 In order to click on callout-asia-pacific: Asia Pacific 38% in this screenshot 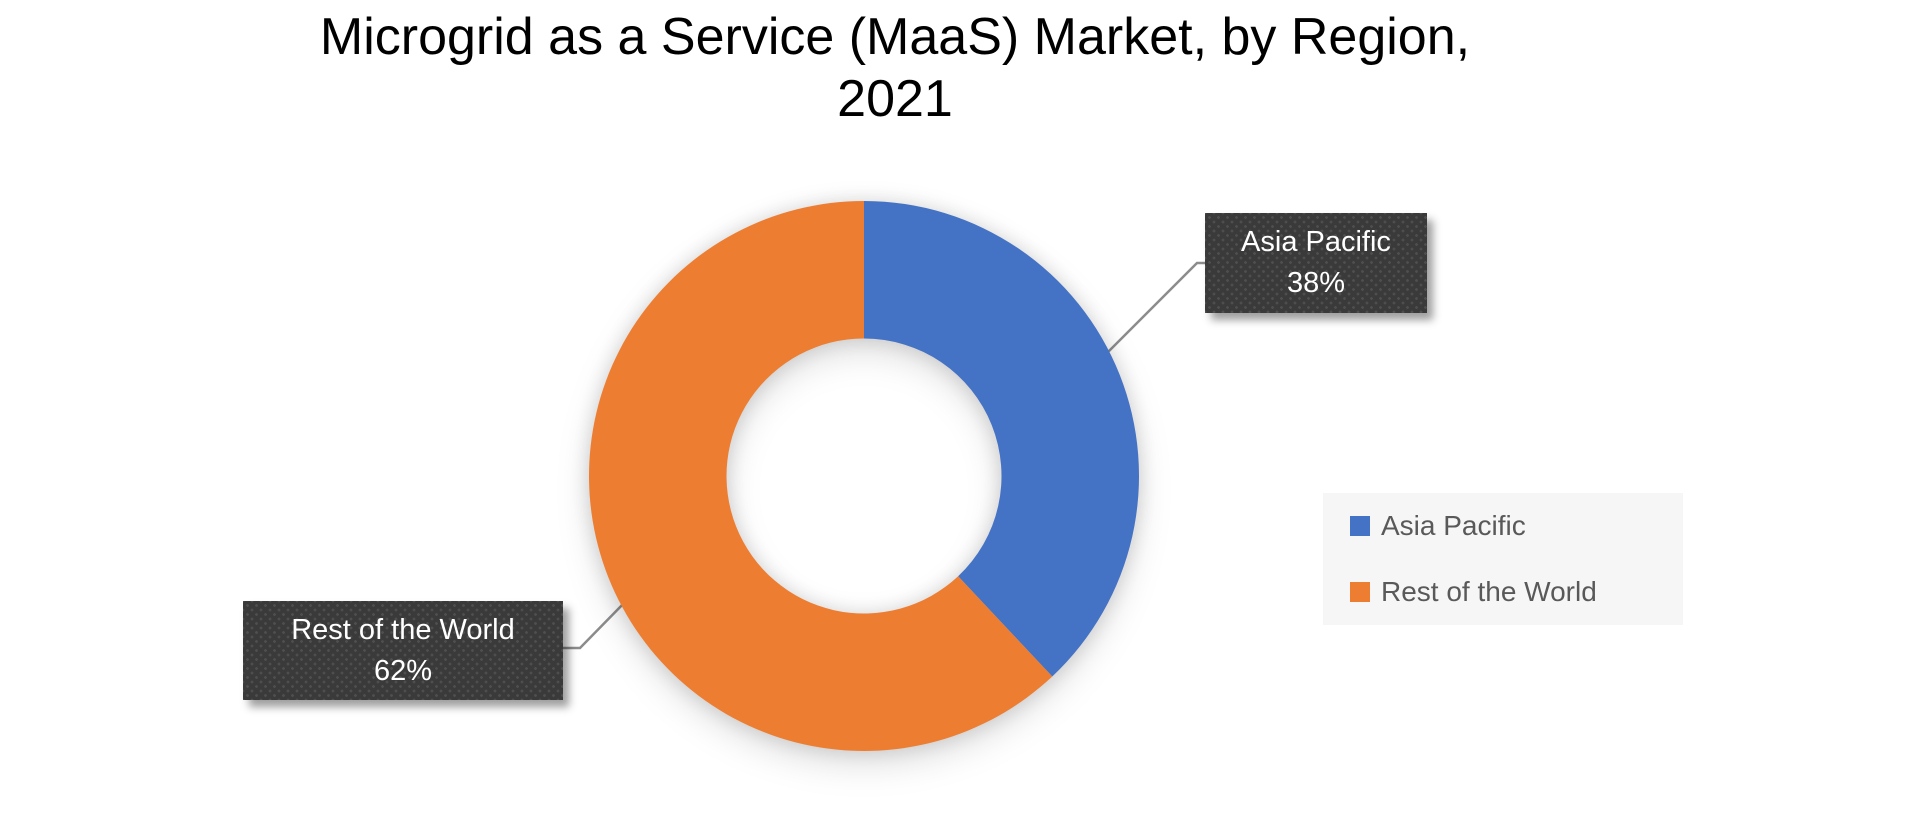, I will do `click(1316, 263)`.